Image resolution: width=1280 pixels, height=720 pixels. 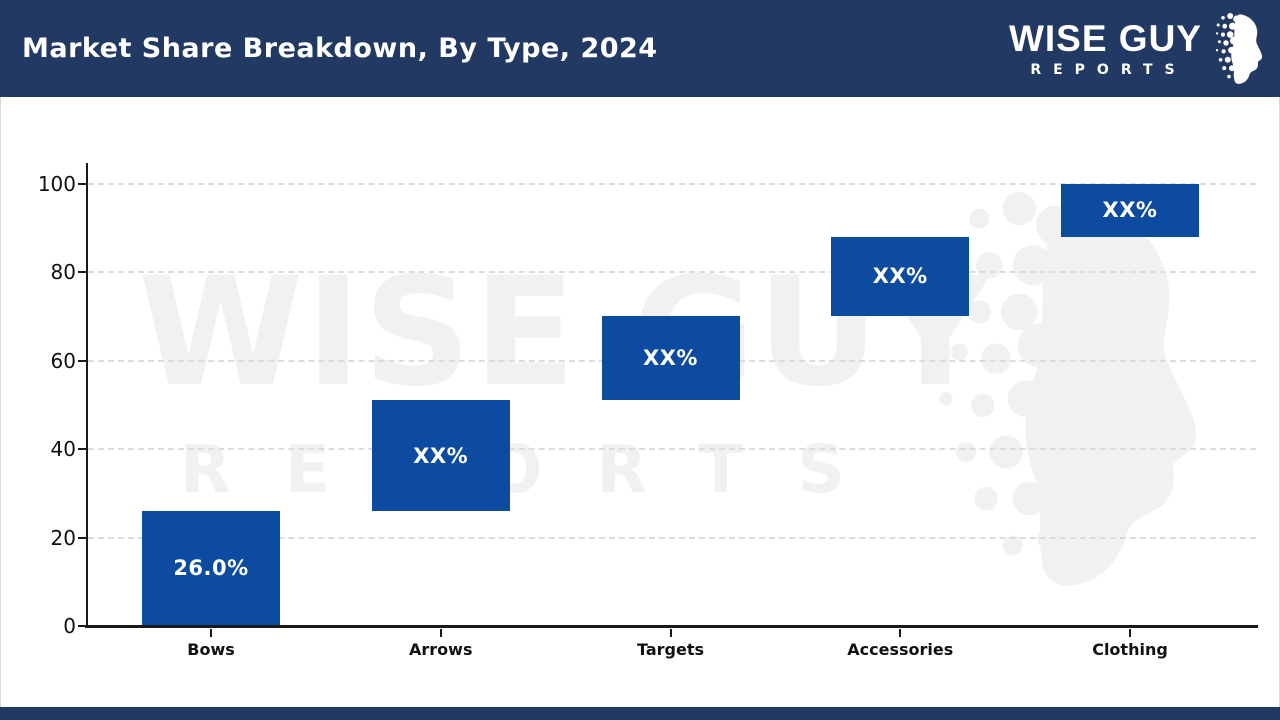 I want to click on wiseguy-logo: WISE GUY REPORTS, so click(x=1144, y=48).